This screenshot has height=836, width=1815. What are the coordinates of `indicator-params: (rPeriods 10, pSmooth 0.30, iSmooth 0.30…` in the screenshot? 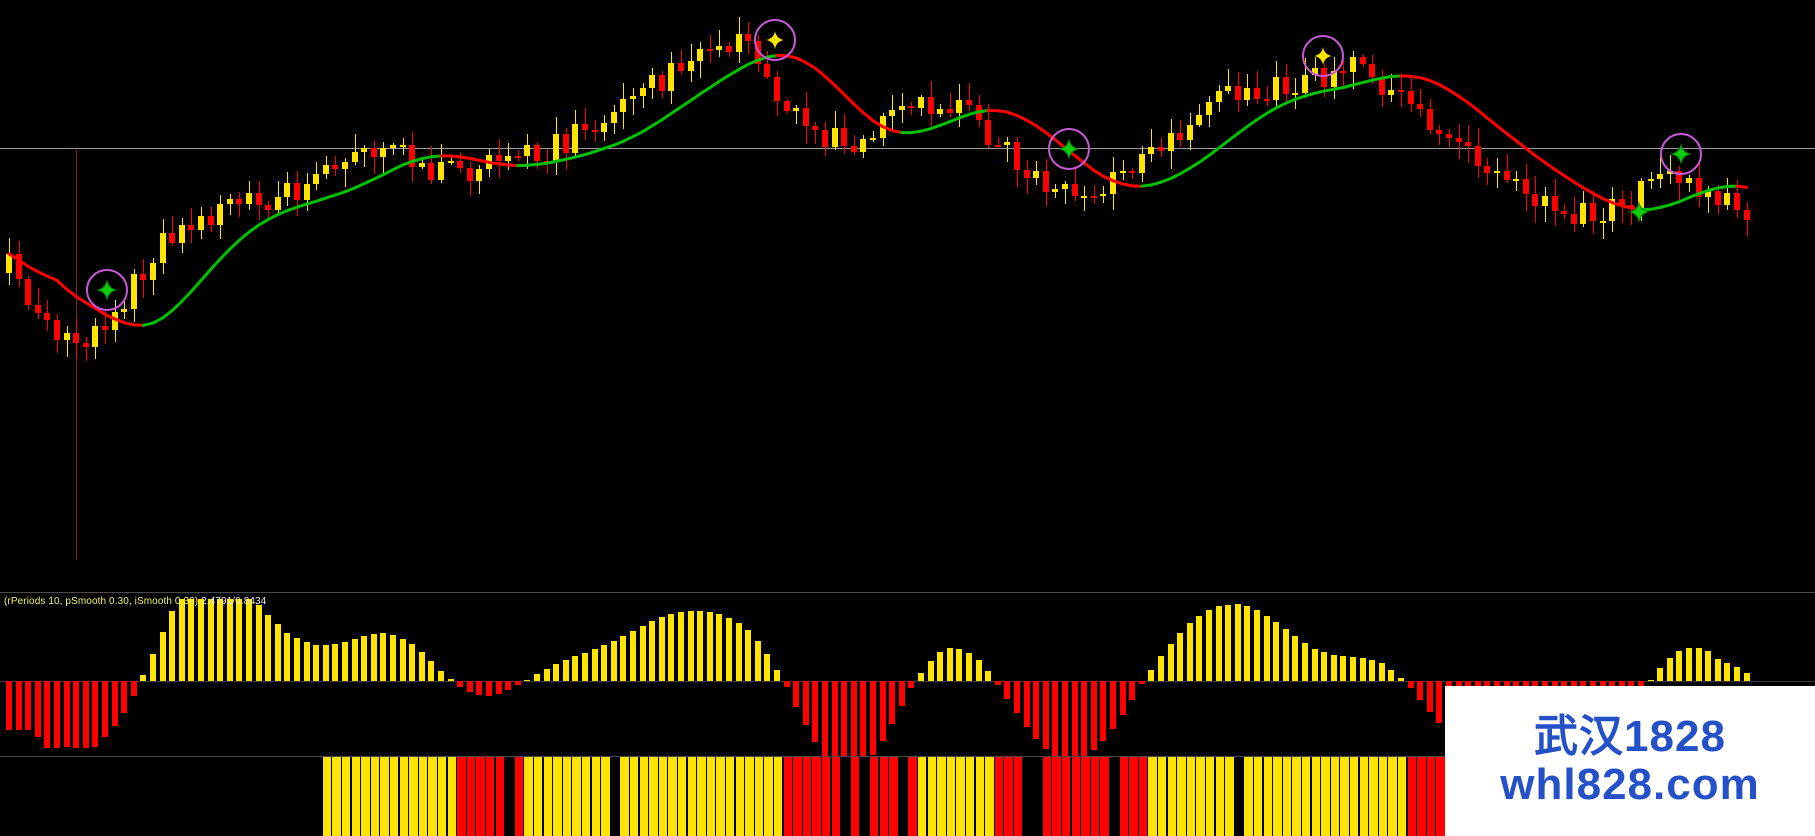 It's located at (101, 601).